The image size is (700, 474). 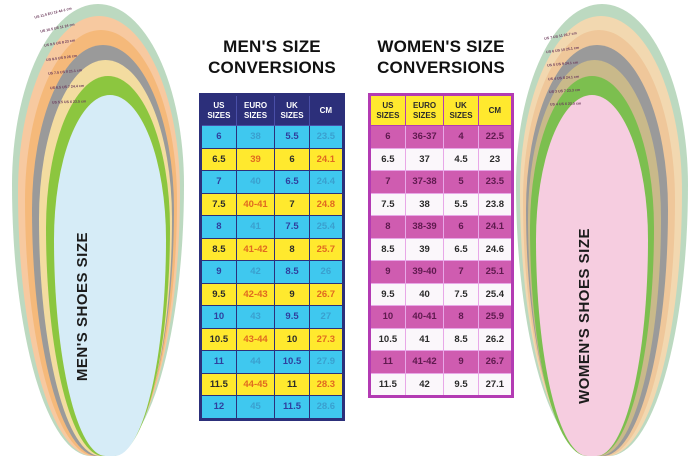 What do you see at coordinates (255, 362) in the screenshot?
I see `cell-euro: 44` at bounding box center [255, 362].